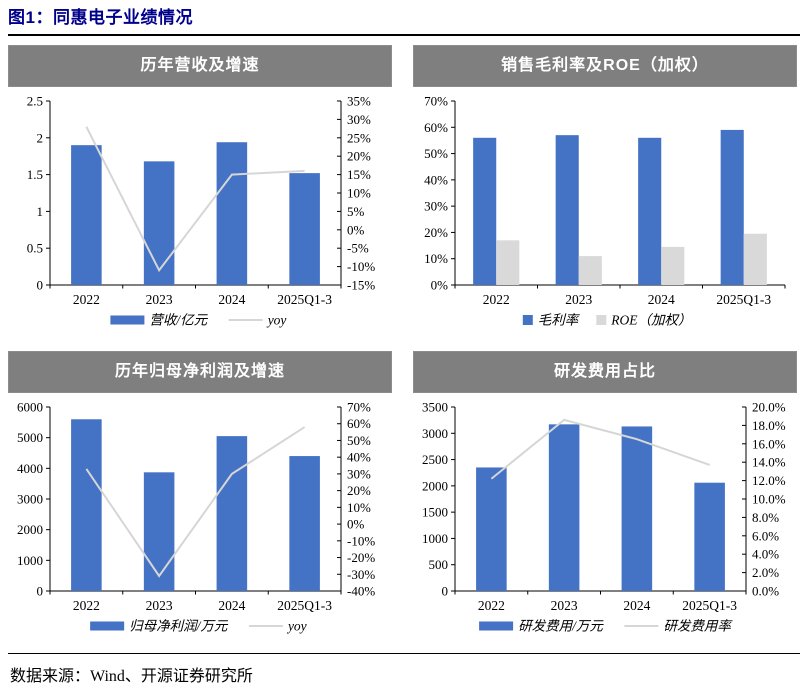 This screenshot has height=692, width=808. Describe the element at coordinates (30, 407) in the screenshot. I see `left-axis-tick-label: 6000` at that location.